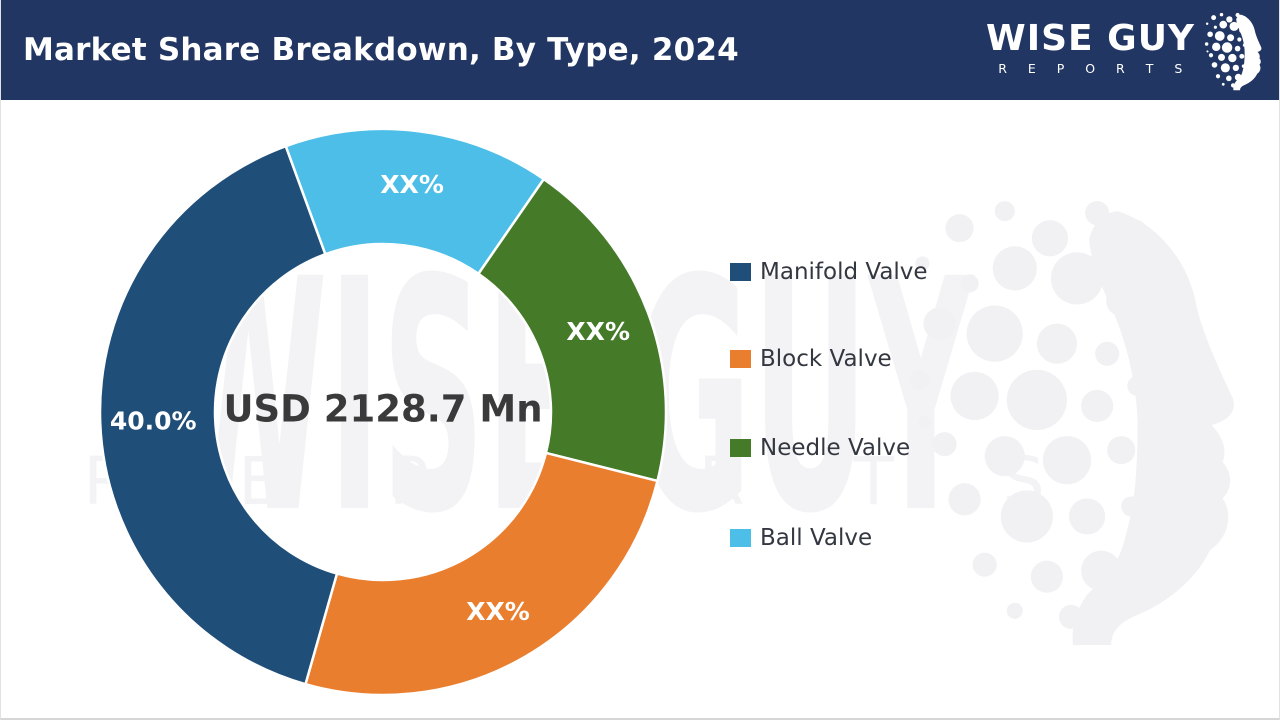 The width and height of the screenshot is (1280, 720). I want to click on legend-item-manifold-valve: Manifold Valve, so click(829, 272).